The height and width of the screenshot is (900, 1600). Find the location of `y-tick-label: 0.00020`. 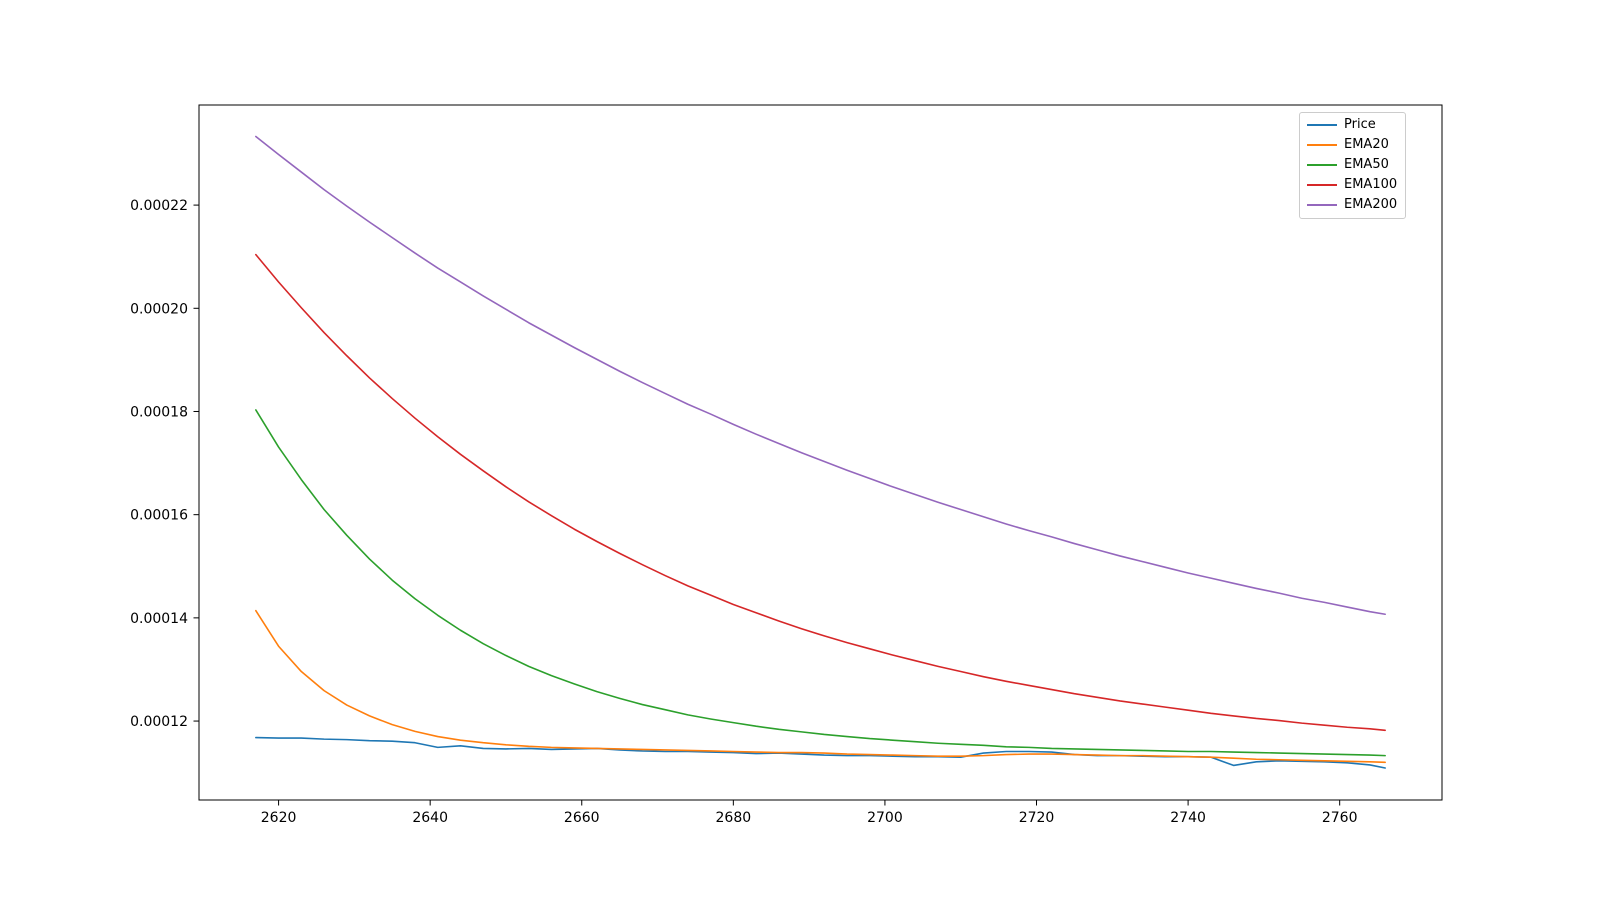

y-tick-label: 0.00020 is located at coordinates (159, 309).